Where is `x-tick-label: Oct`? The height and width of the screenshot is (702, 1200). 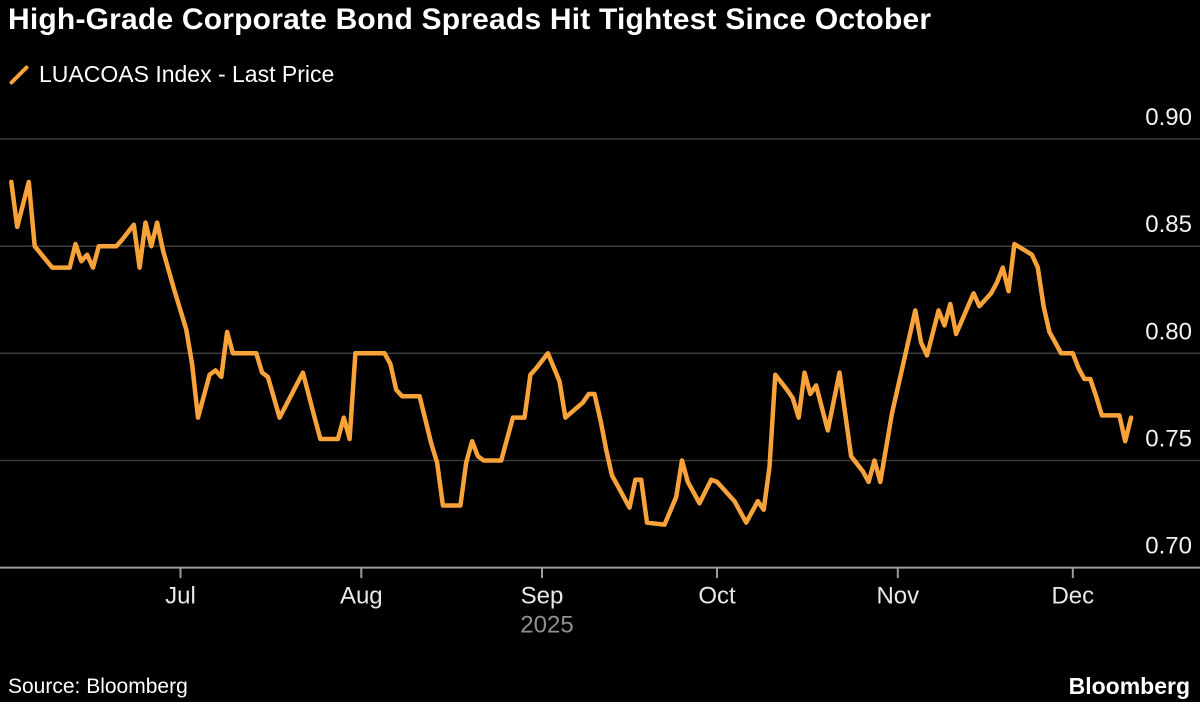
x-tick-label: Oct is located at coordinates (717, 596).